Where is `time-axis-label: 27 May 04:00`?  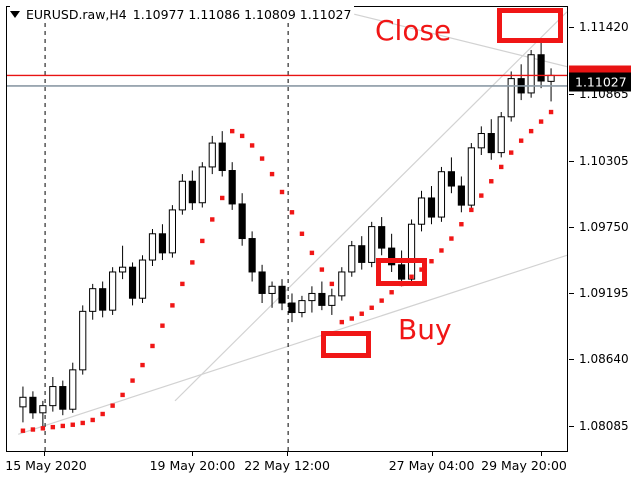 time-axis-label: 27 May 04:00 is located at coordinates (431, 465).